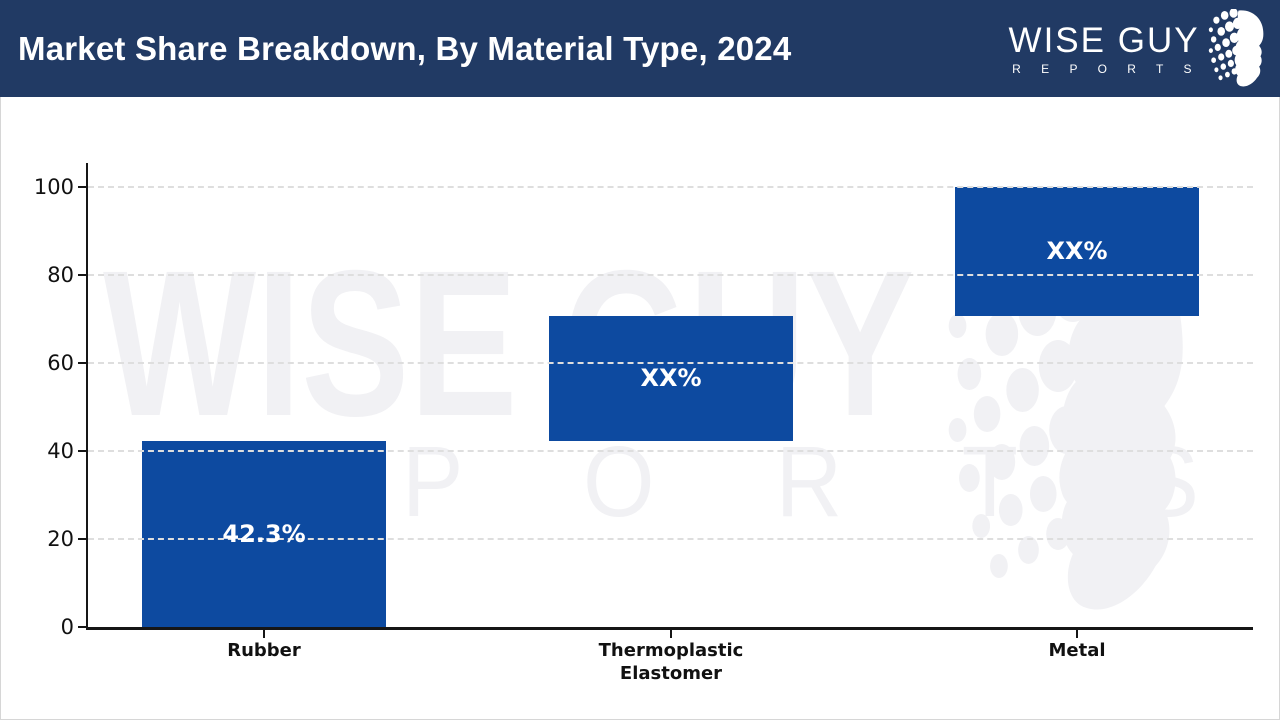 The height and width of the screenshot is (720, 1280). What do you see at coordinates (53, 187) in the screenshot?
I see `y-tick-label: 100` at bounding box center [53, 187].